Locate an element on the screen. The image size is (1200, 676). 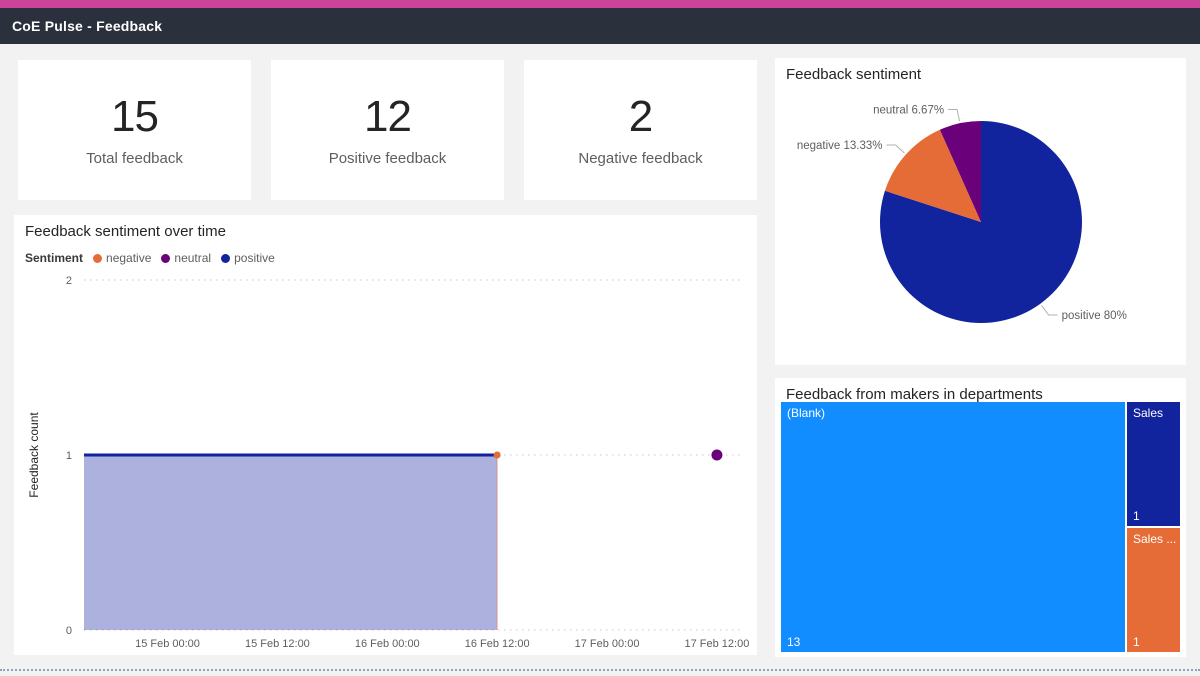
xtick-6: 17 Feb 12:00 is located at coordinates (717, 644).